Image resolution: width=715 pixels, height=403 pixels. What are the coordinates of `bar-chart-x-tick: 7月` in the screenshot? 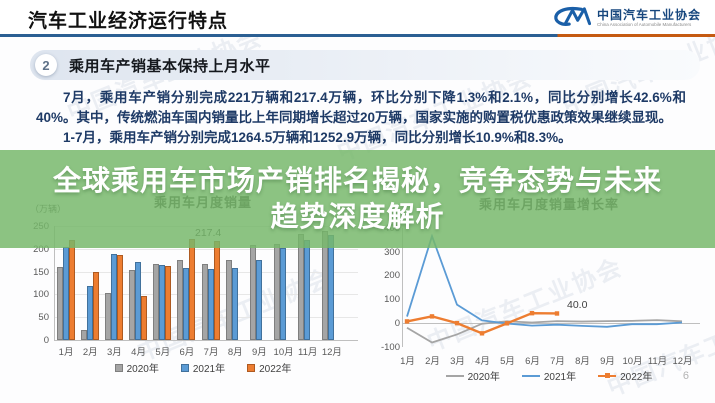 It's located at (211, 352).